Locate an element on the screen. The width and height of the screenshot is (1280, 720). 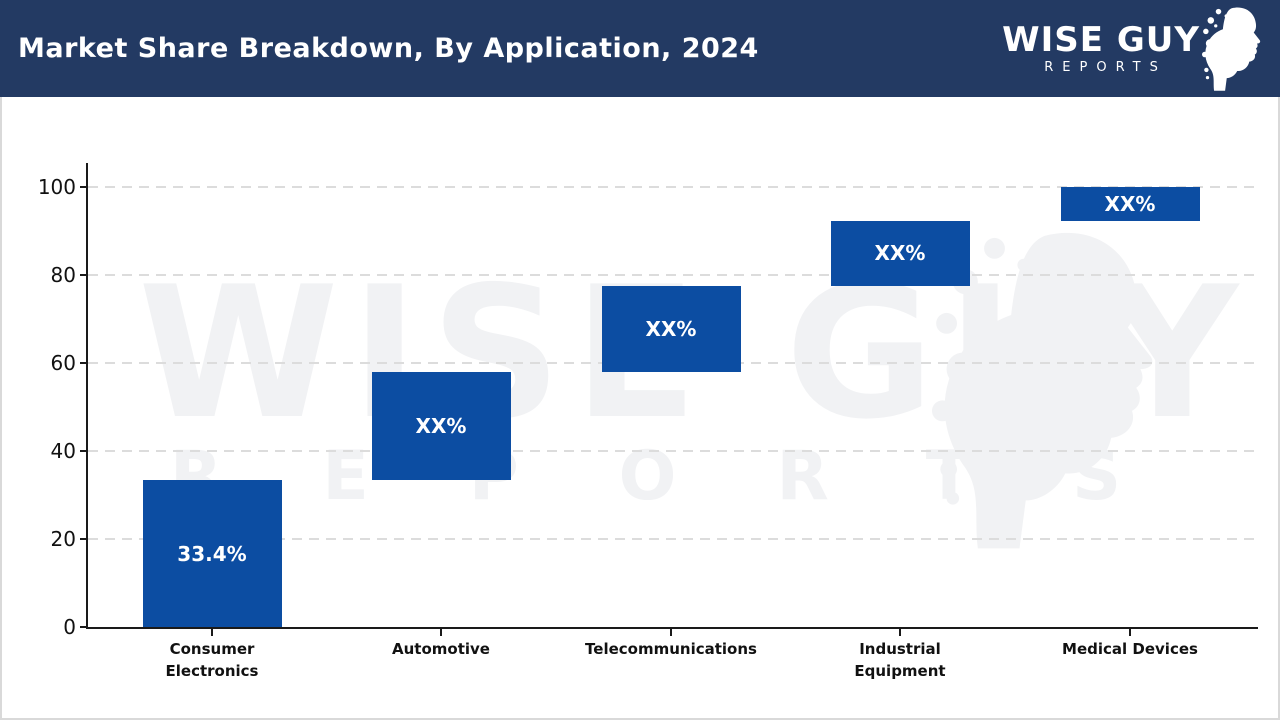
bar-consumer-electronics: 33.4% is located at coordinates (212, 553).